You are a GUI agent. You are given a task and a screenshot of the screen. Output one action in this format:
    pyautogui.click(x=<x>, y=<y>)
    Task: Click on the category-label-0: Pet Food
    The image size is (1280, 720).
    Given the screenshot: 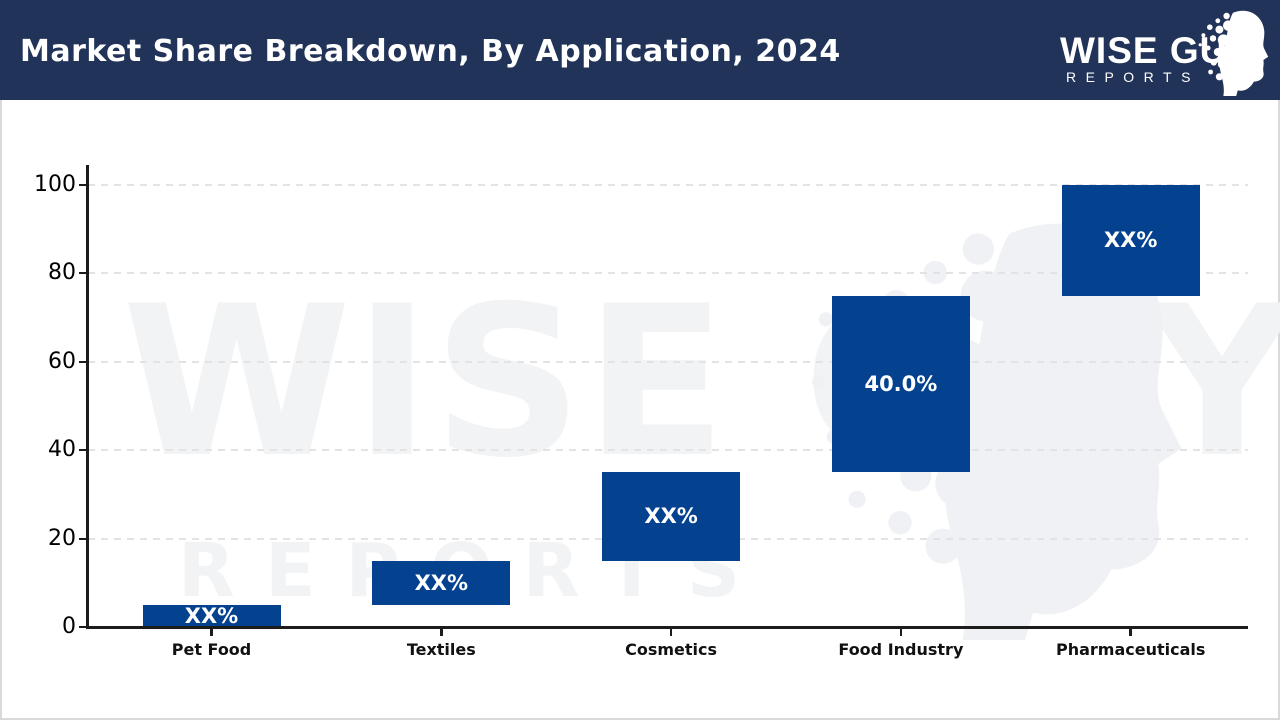 What is the action you would take?
    pyautogui.click(x=211, y=649)
    